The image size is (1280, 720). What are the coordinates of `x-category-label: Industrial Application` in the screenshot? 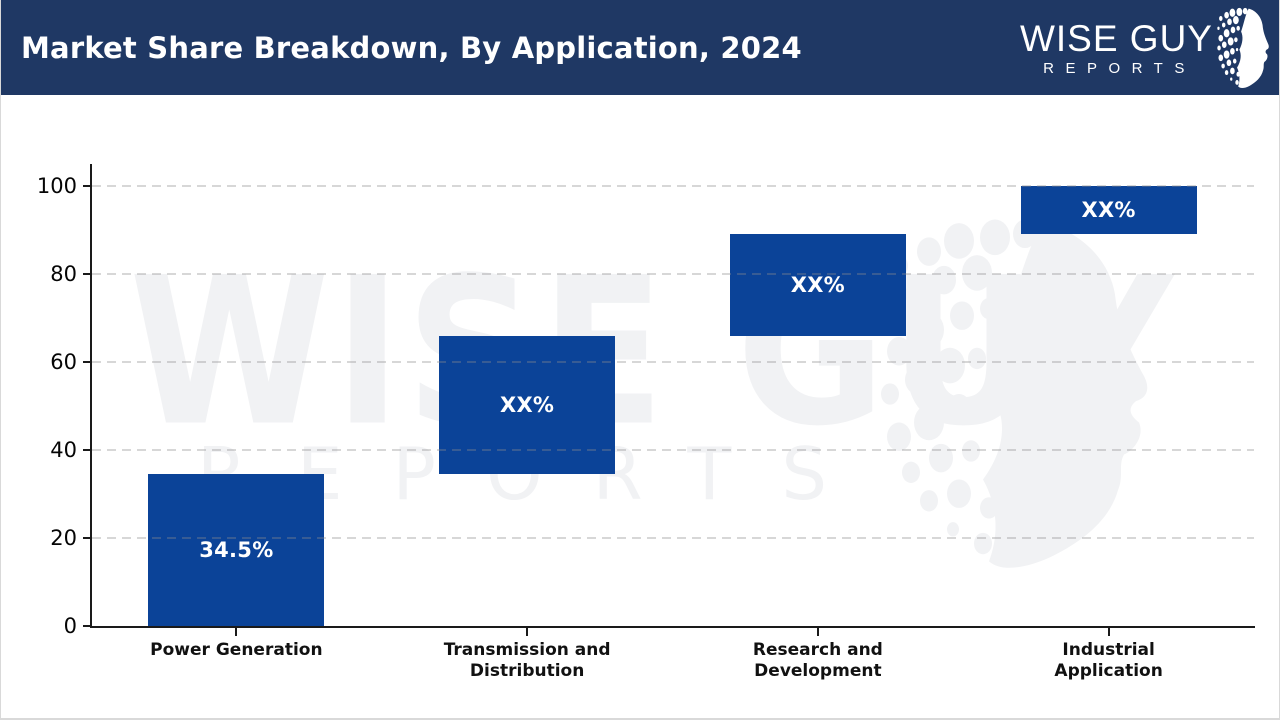 It's located at (1109, 661).